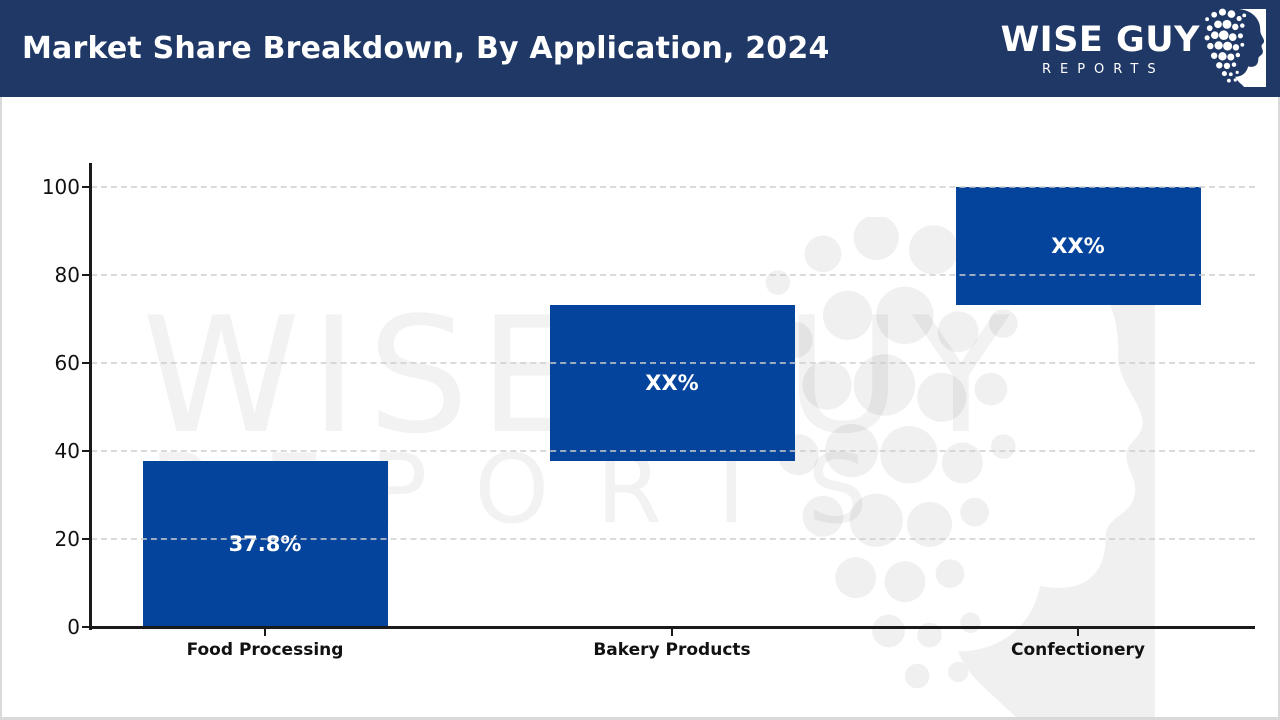  What do you see at coordinates (67, 451) in the screenshot?
I see `y-tick-label-40: 40` at bounding box center [67, 451].